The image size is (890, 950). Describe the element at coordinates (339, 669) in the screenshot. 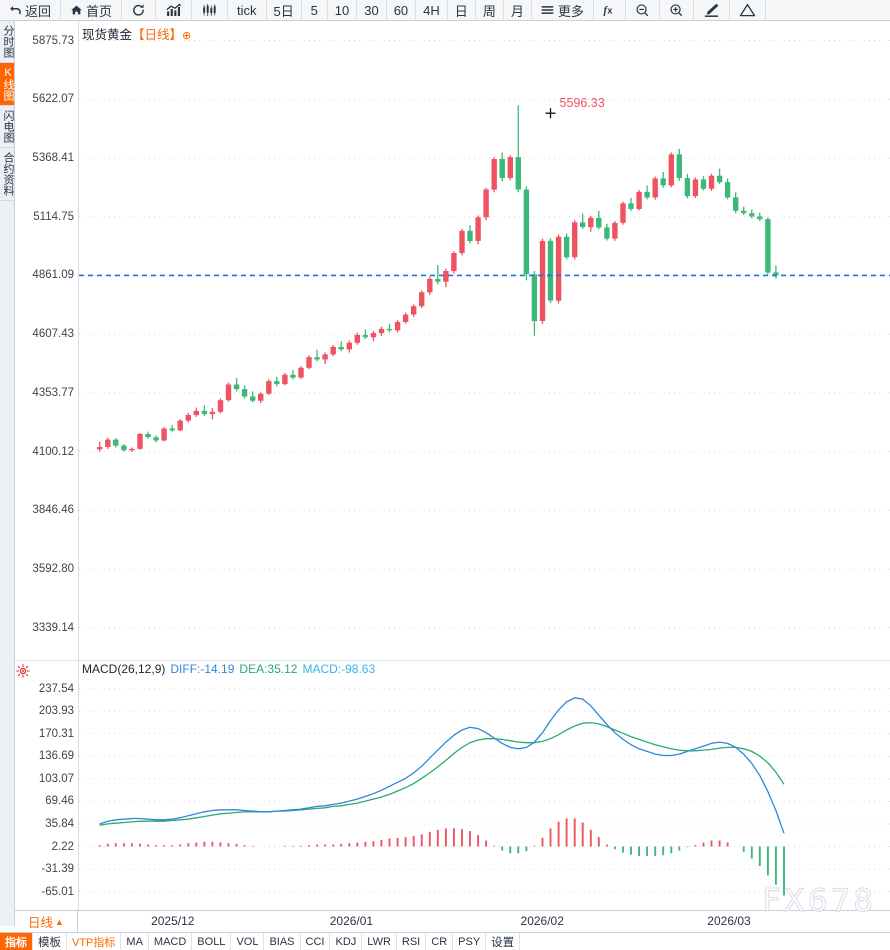

I see `macd-macd-value: MACD:-98.63` at that location.